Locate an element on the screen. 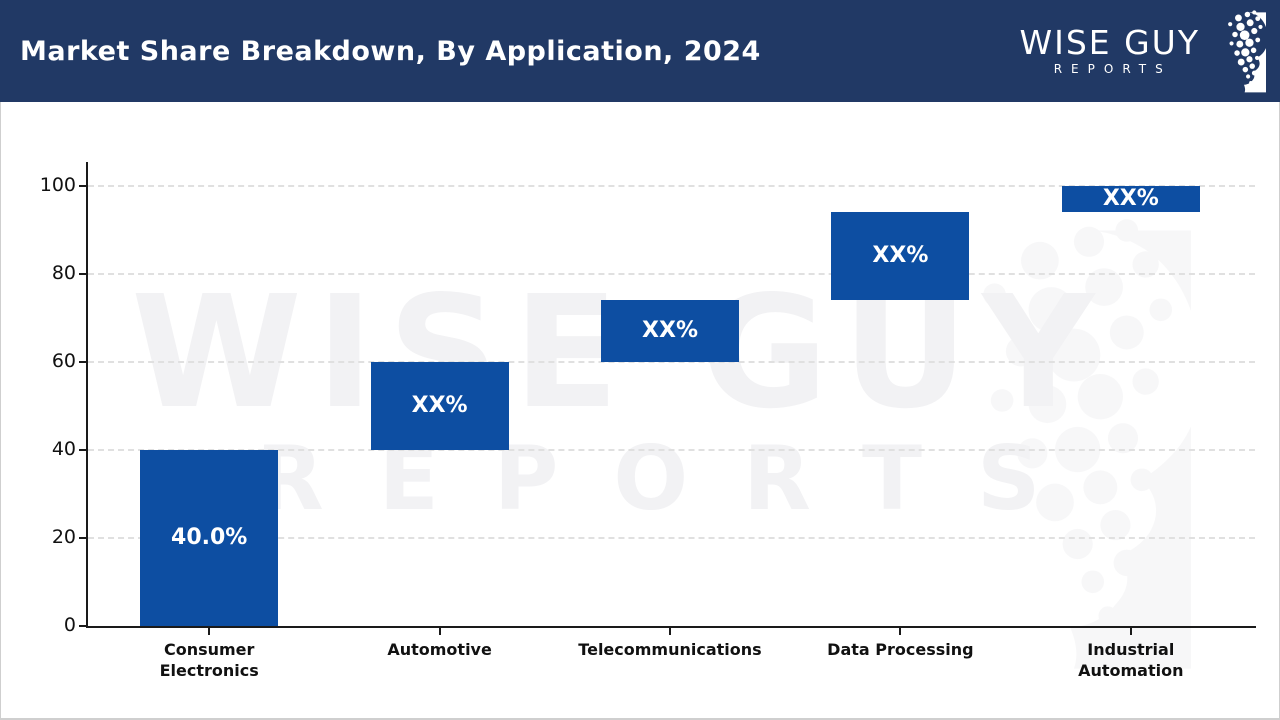  bar-telecommunications is located at coordinates (670, 331).